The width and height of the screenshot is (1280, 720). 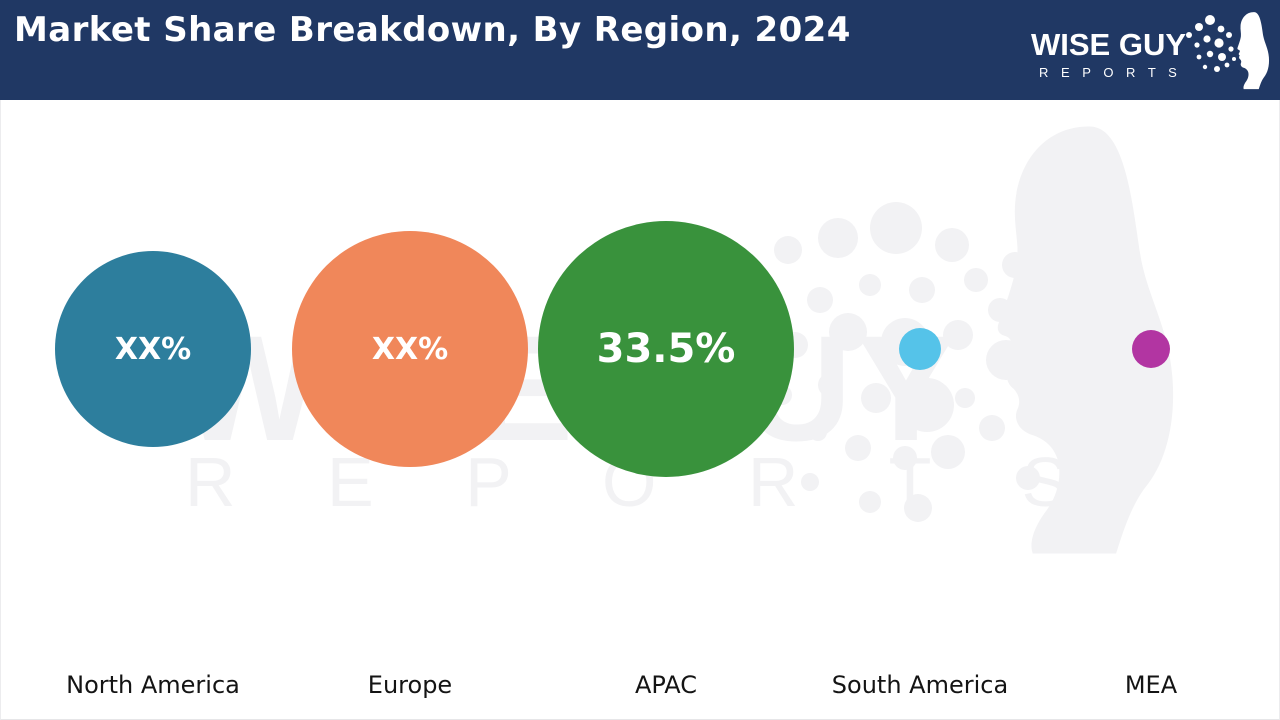 What do you see at coordinates (432, 30) in the screenshot?
I see `page-title: Market Share Breakdown, By Region, 2024` at bounding box center [432, 30].